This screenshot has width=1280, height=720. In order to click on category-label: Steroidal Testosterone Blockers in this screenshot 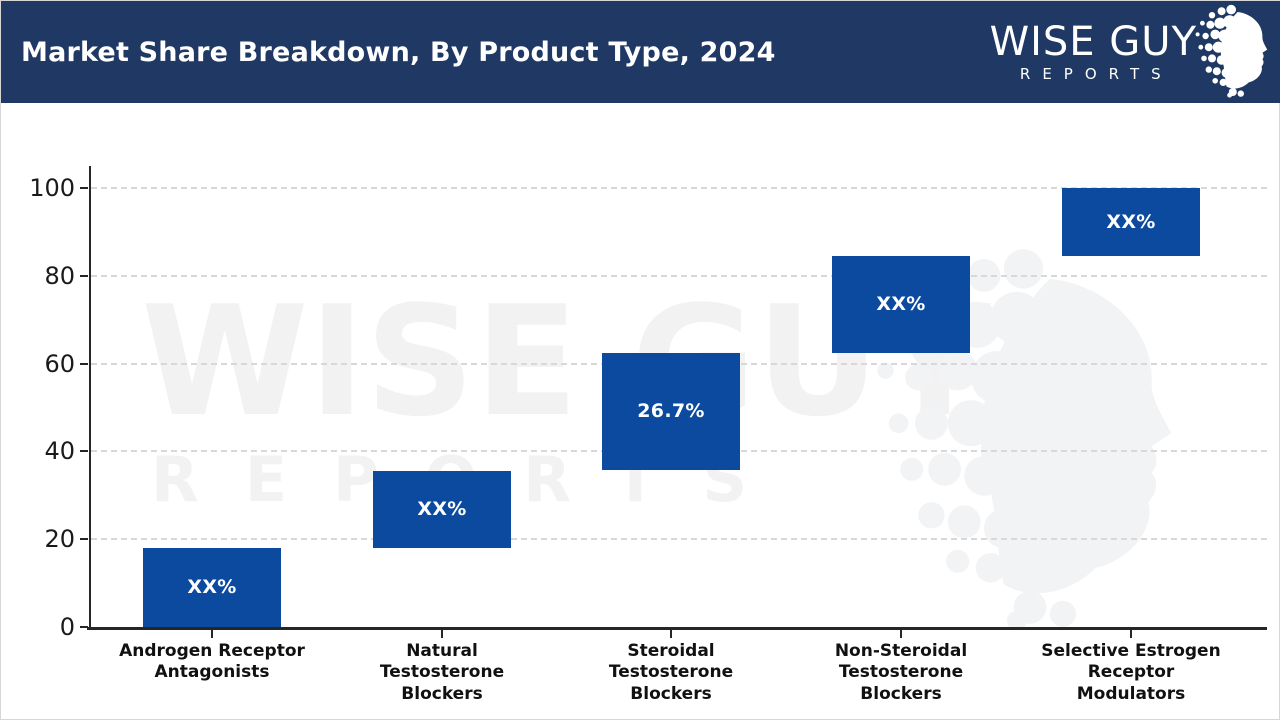, I will do `click(671, 672)`.